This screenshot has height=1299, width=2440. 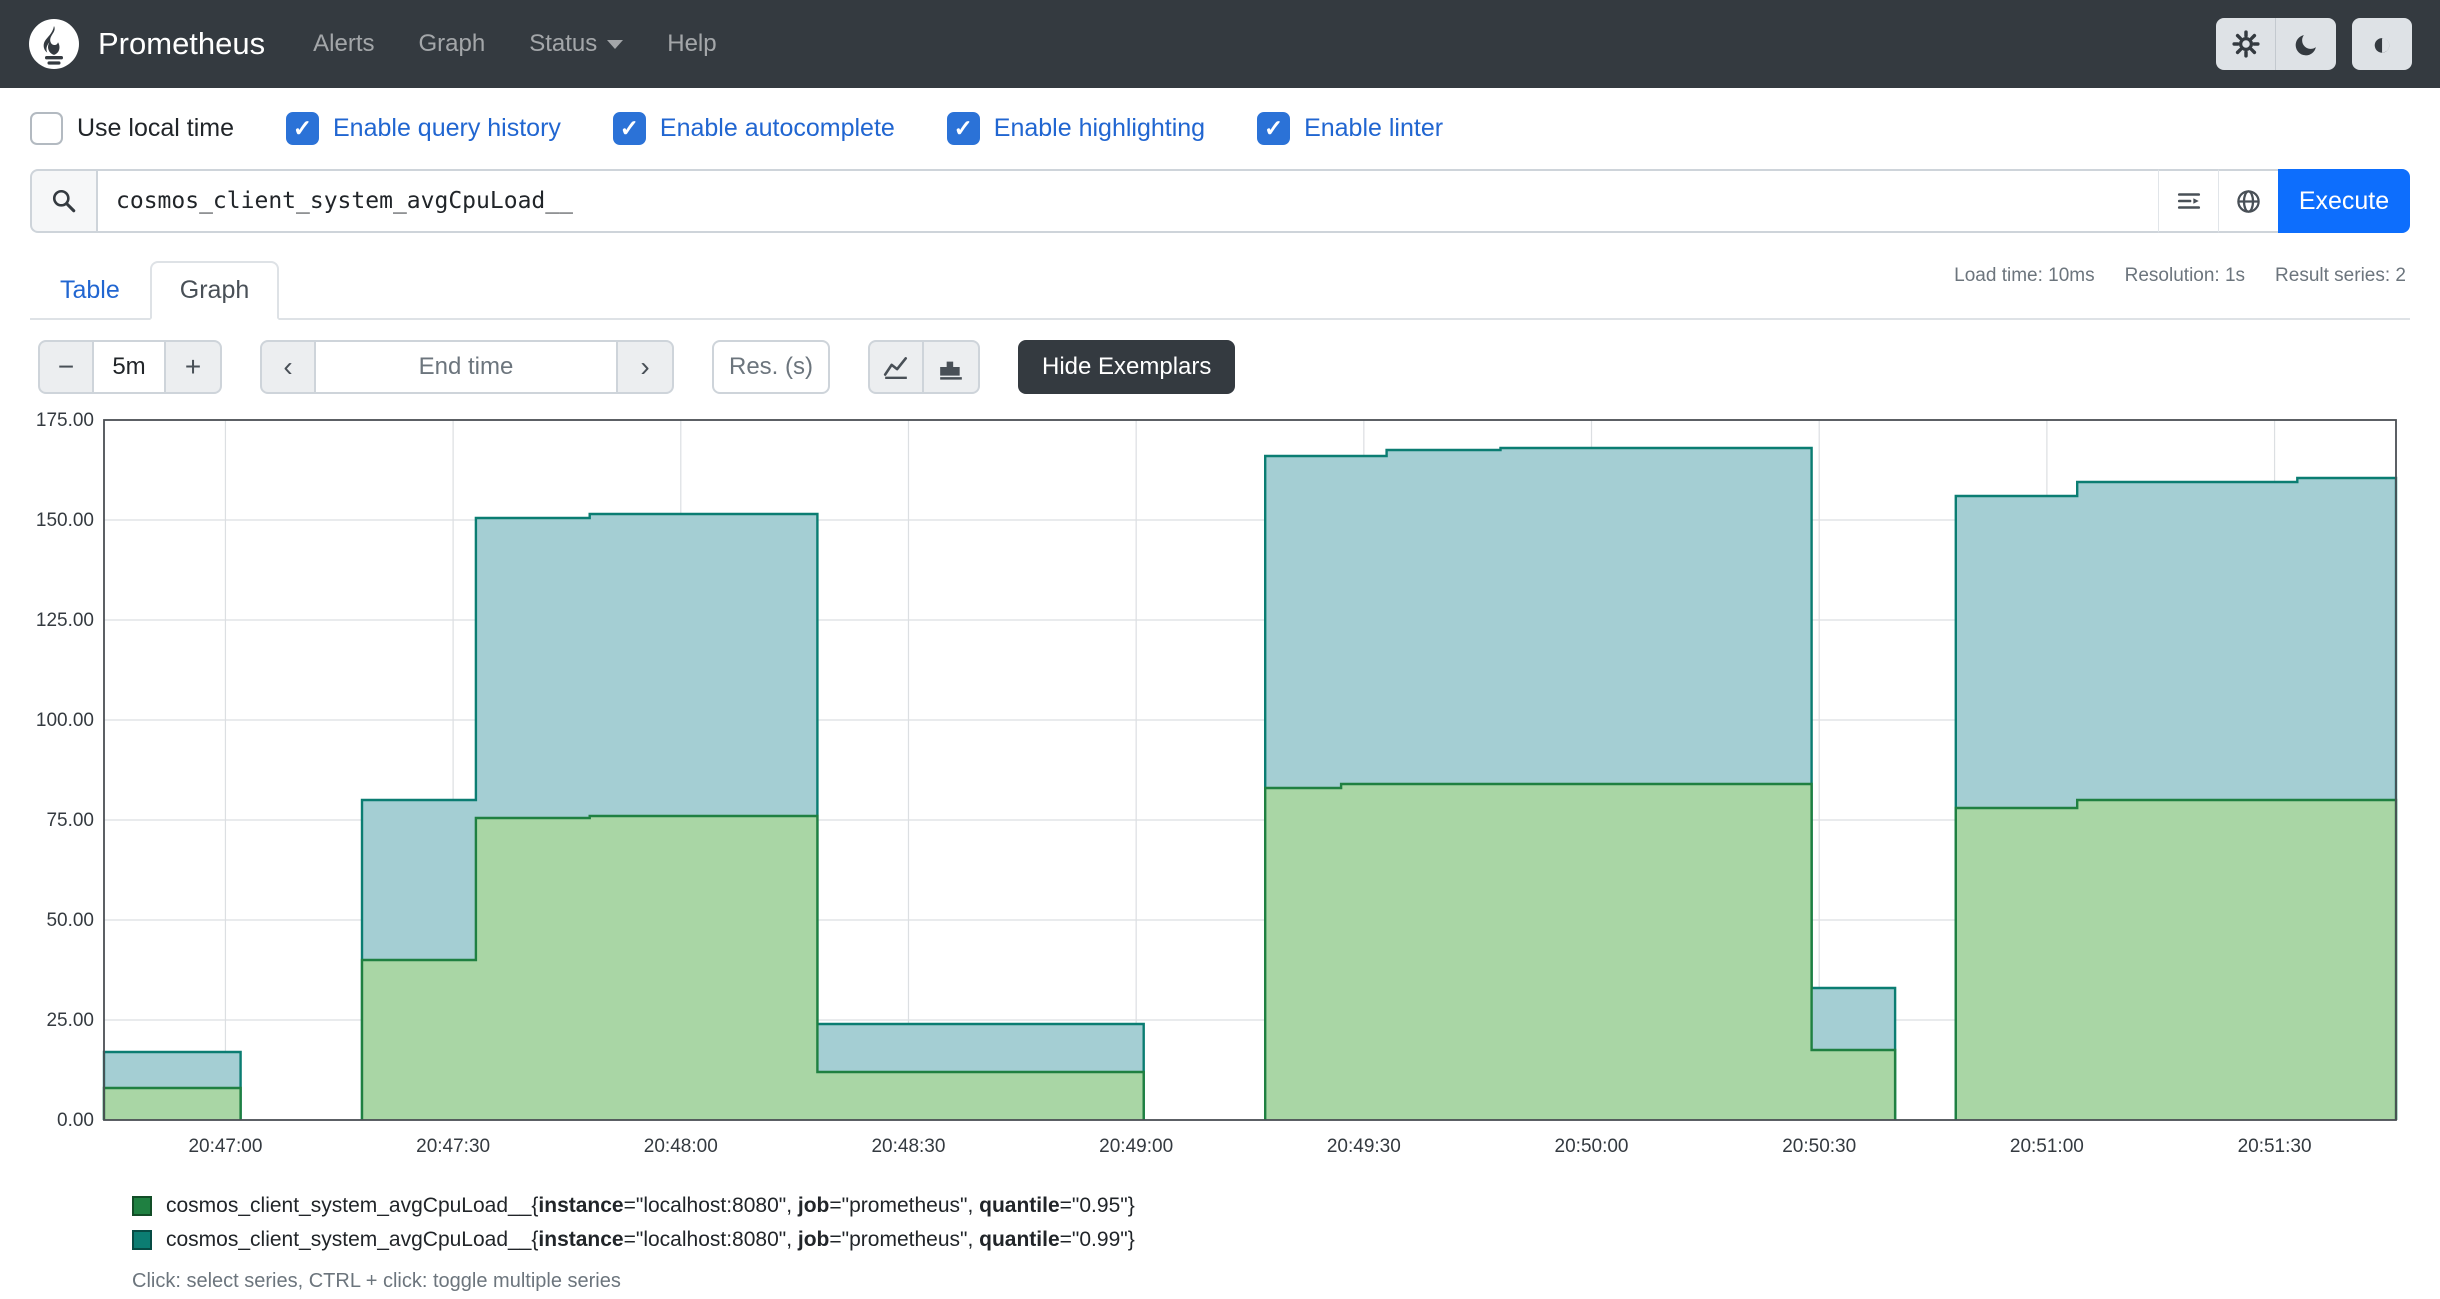 What do you see at coordinates (514, 44) in the screenshot?
I see `nav-links: Alerts Graph Status Help` at bounding box center [514, 44].